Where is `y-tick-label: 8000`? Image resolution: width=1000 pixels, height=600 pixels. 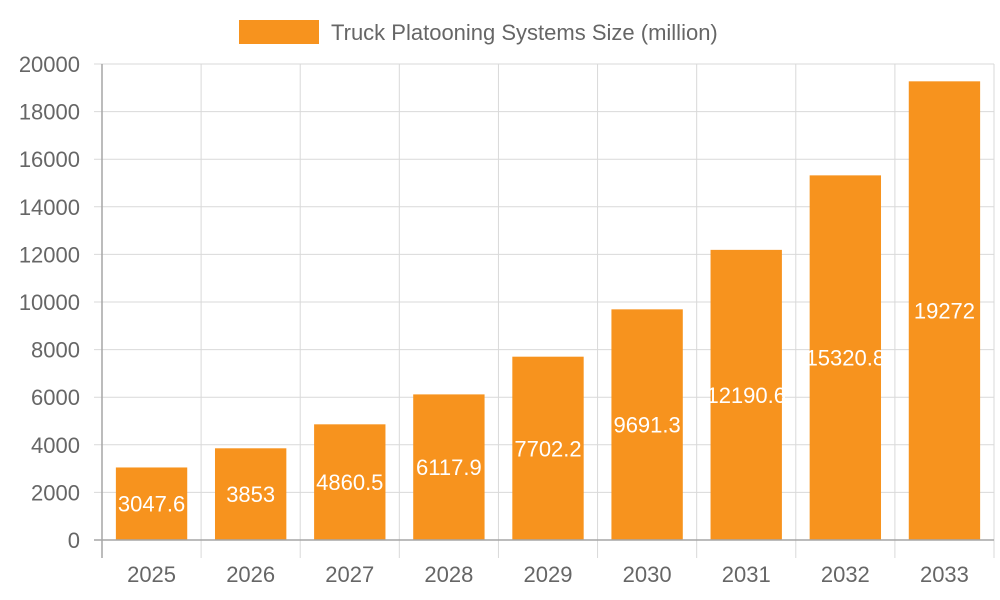 y-tick-label: 8000 is located at coordinates (55, 350).